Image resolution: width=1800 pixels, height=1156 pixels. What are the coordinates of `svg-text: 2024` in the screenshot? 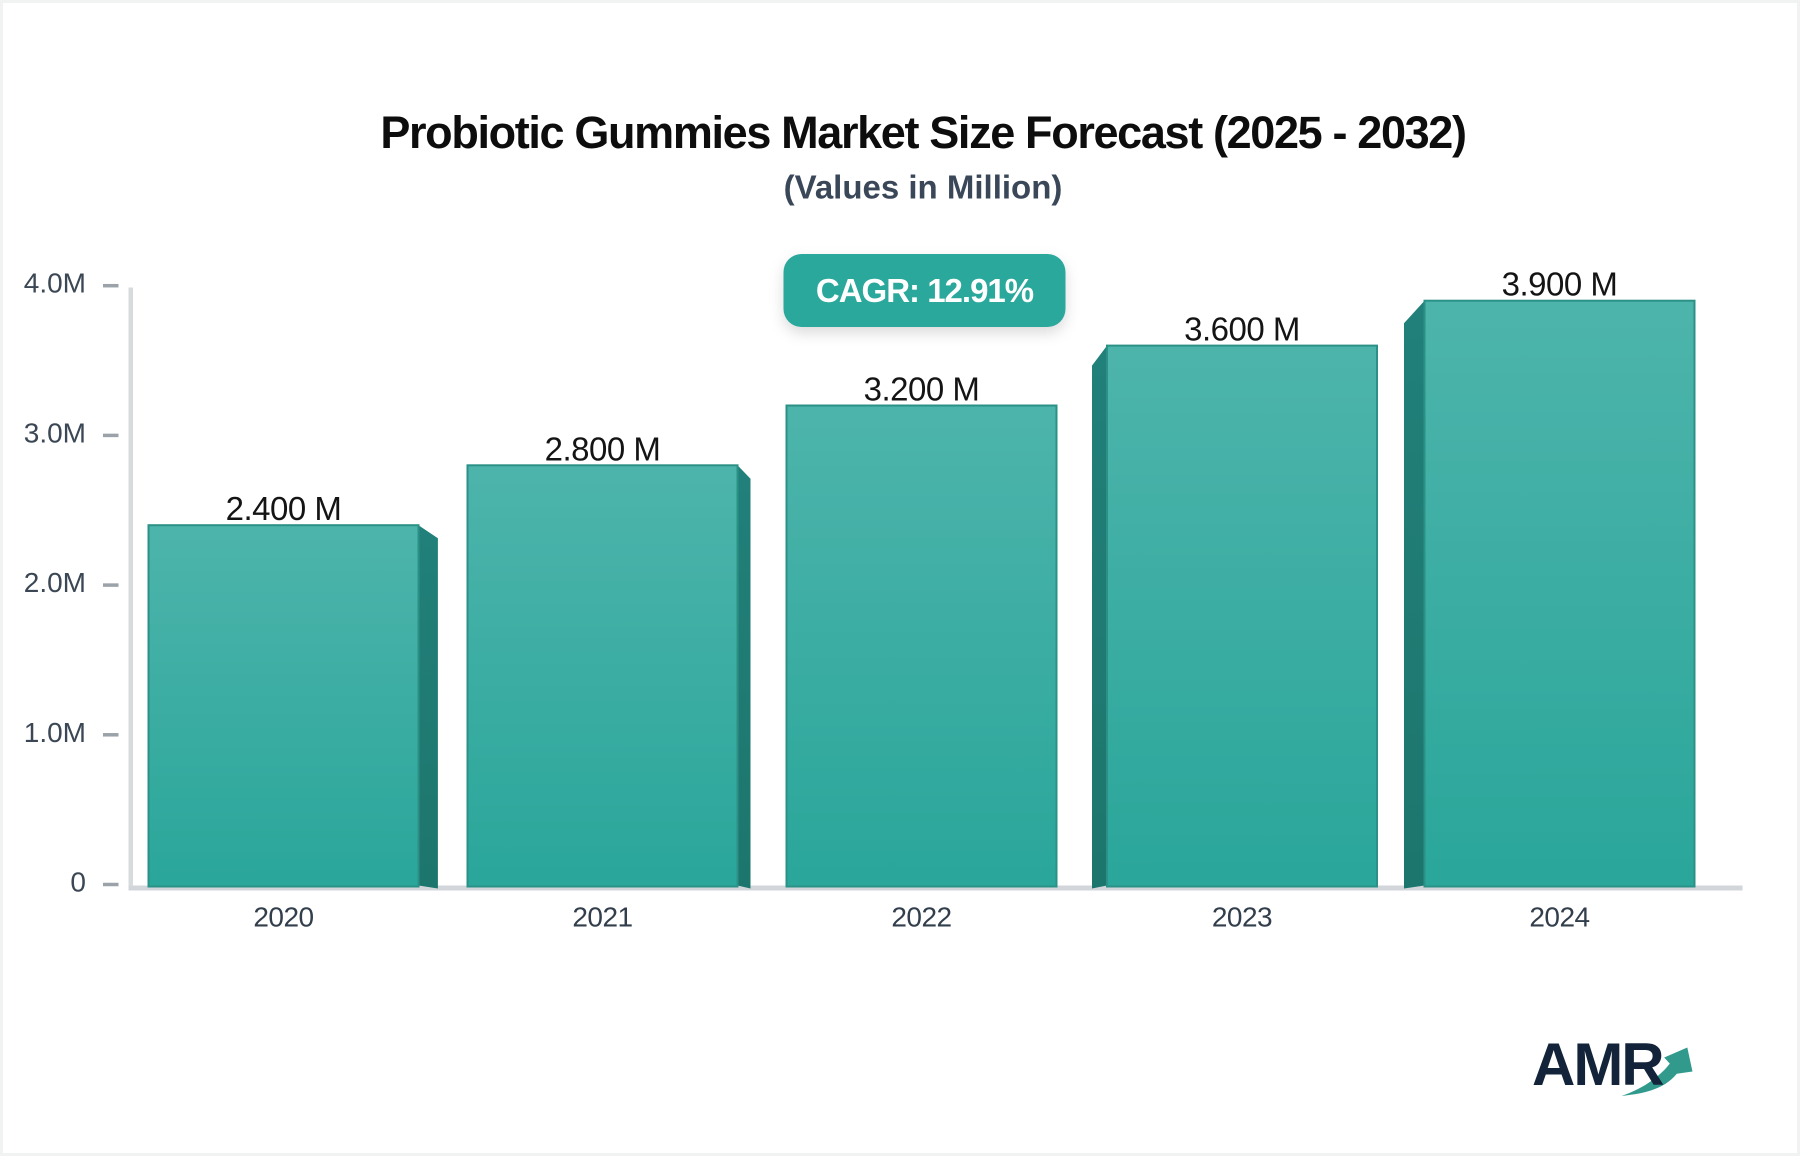 It's located at (1559, 917).